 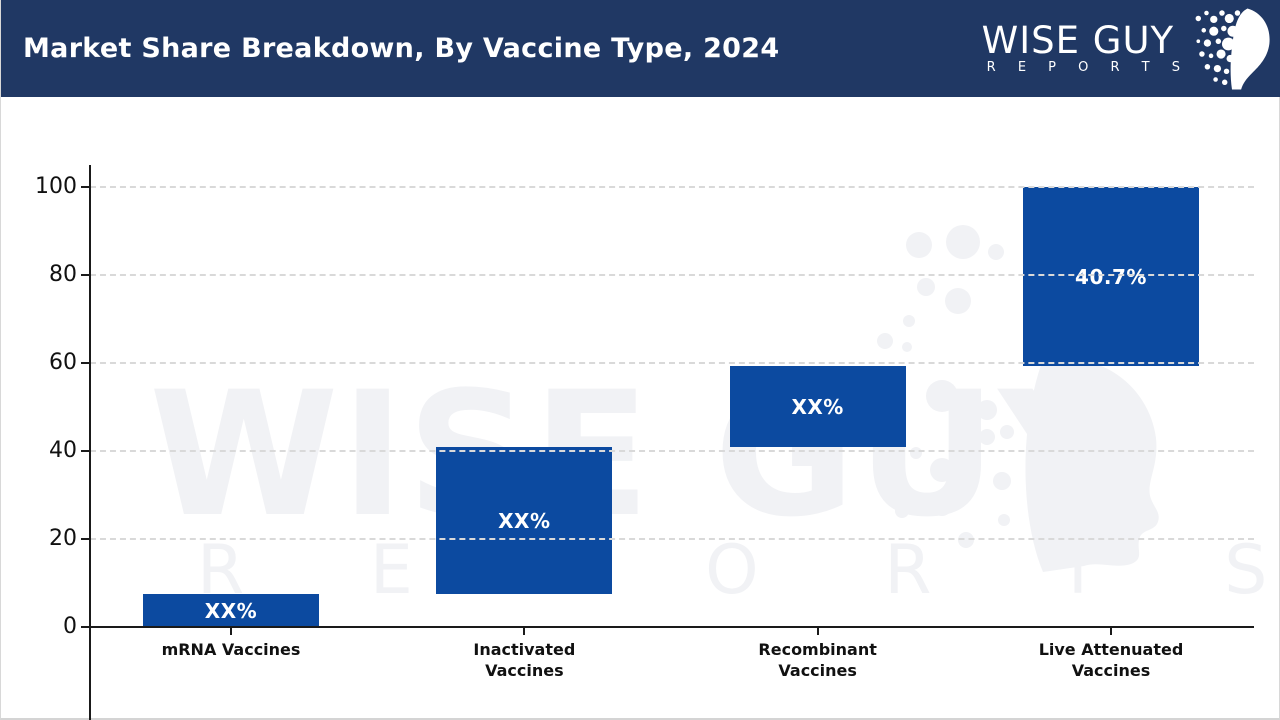 I want to click on bar-live-attenuated-vaccines: 40.7%, so click(x=1110, y=277).